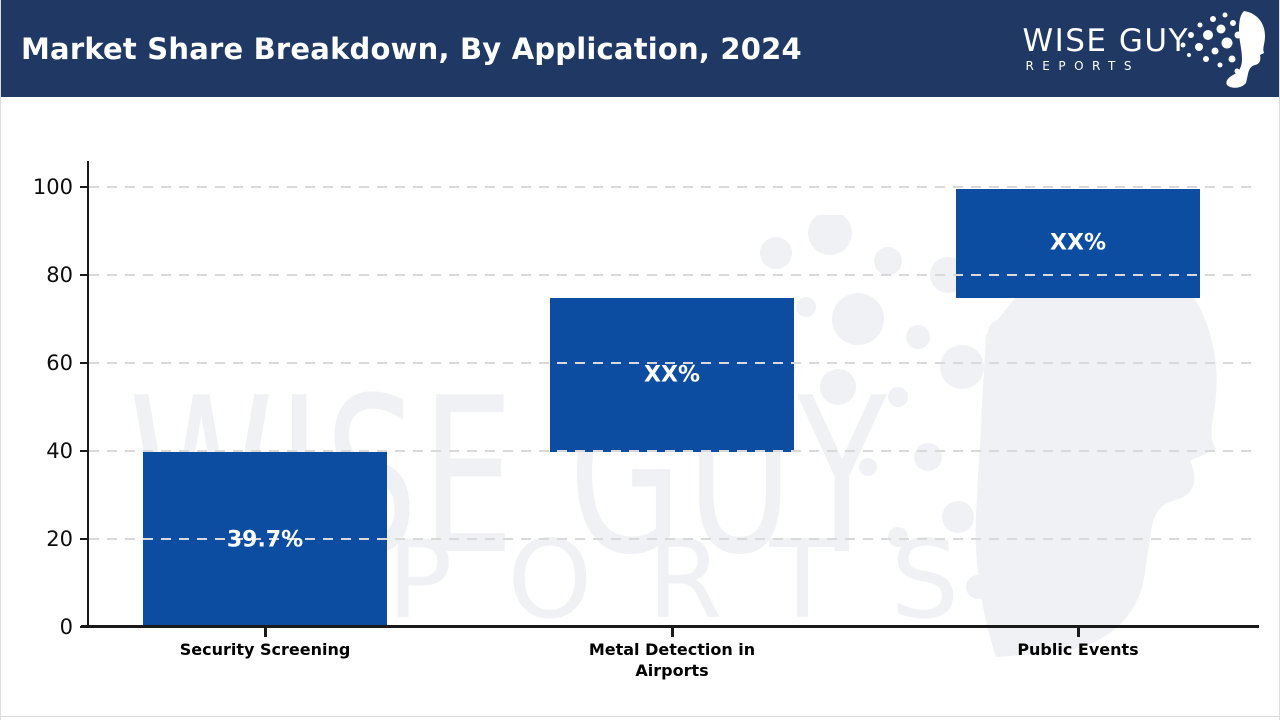 Image resolution: width=1280 pixels, height=720 pixels. Describe the element at coordinates (59, 539) in the screenshot. I see `y-tick-label-20: 20` at that location.